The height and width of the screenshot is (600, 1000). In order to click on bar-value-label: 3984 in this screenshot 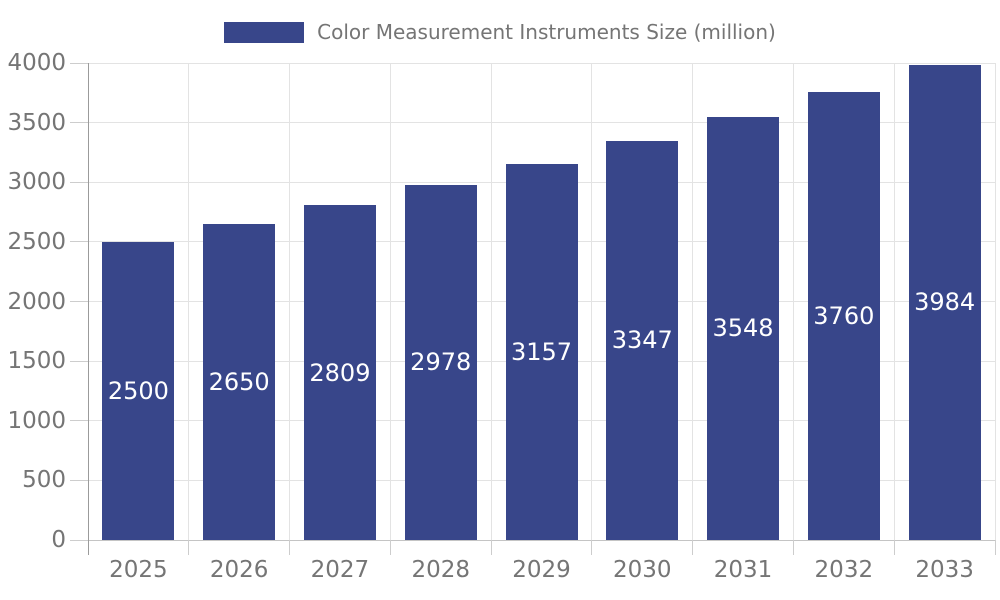, I will do `click(945, 302)`.